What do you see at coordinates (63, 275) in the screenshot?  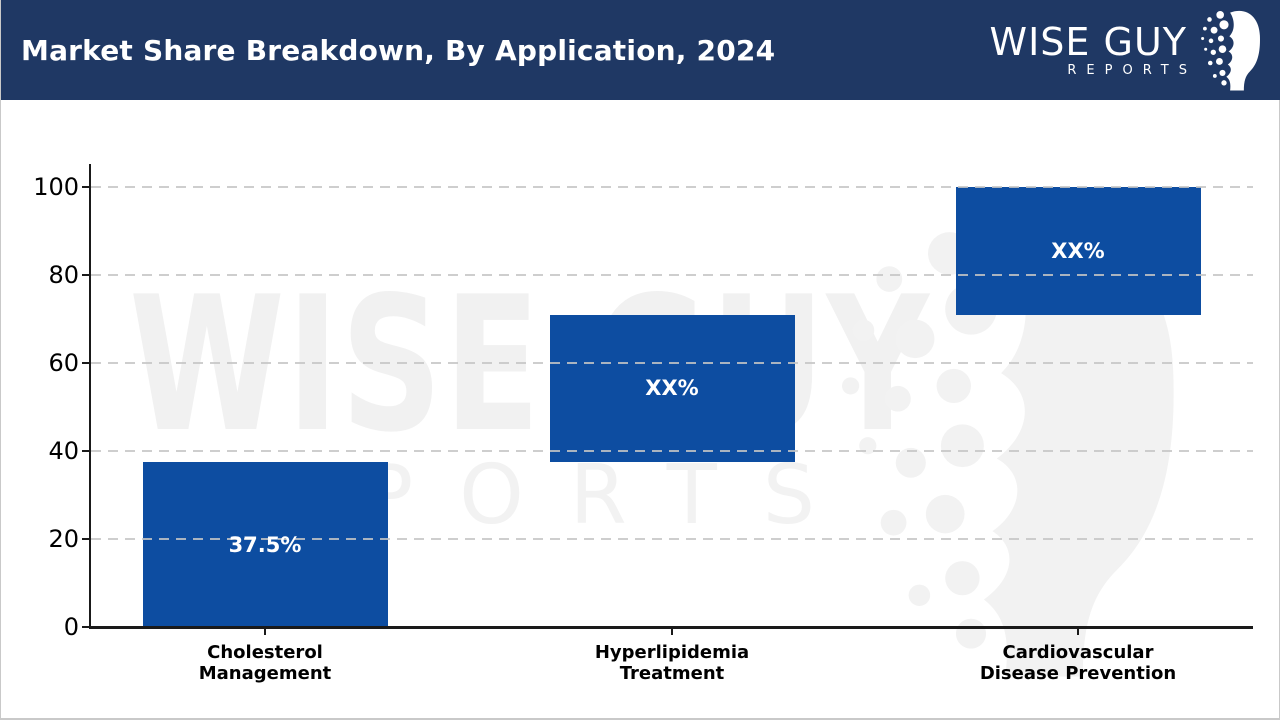 I see `y-tick-label: 80` at bounding box center [63, 275].